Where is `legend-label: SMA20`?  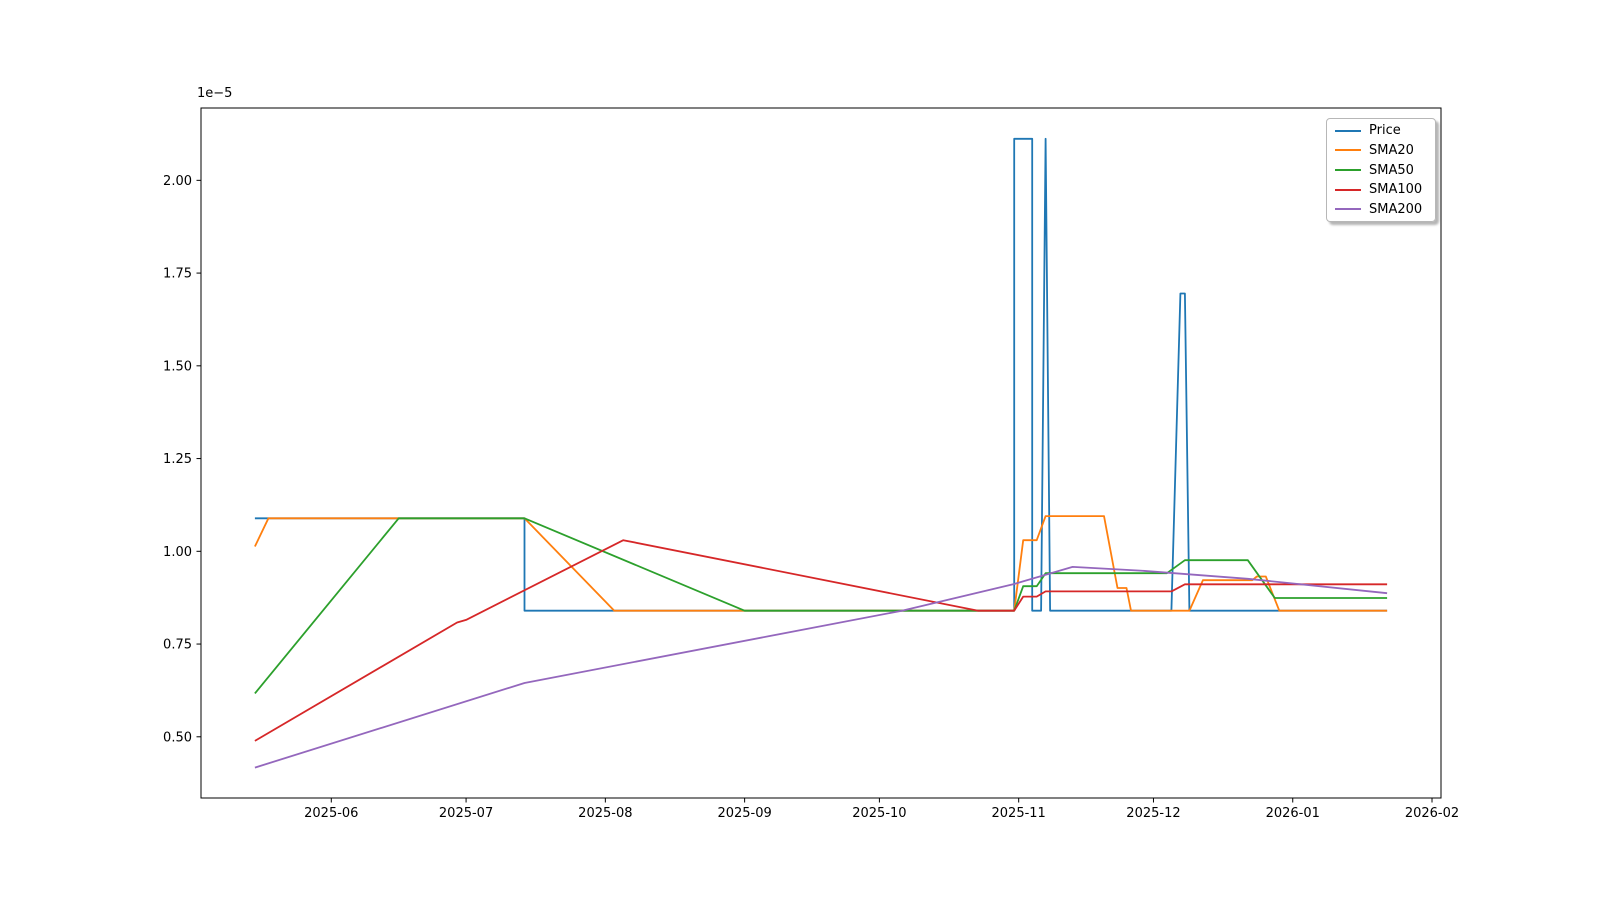
legend-label: SMA20 is located at coordinates (1391, 150).